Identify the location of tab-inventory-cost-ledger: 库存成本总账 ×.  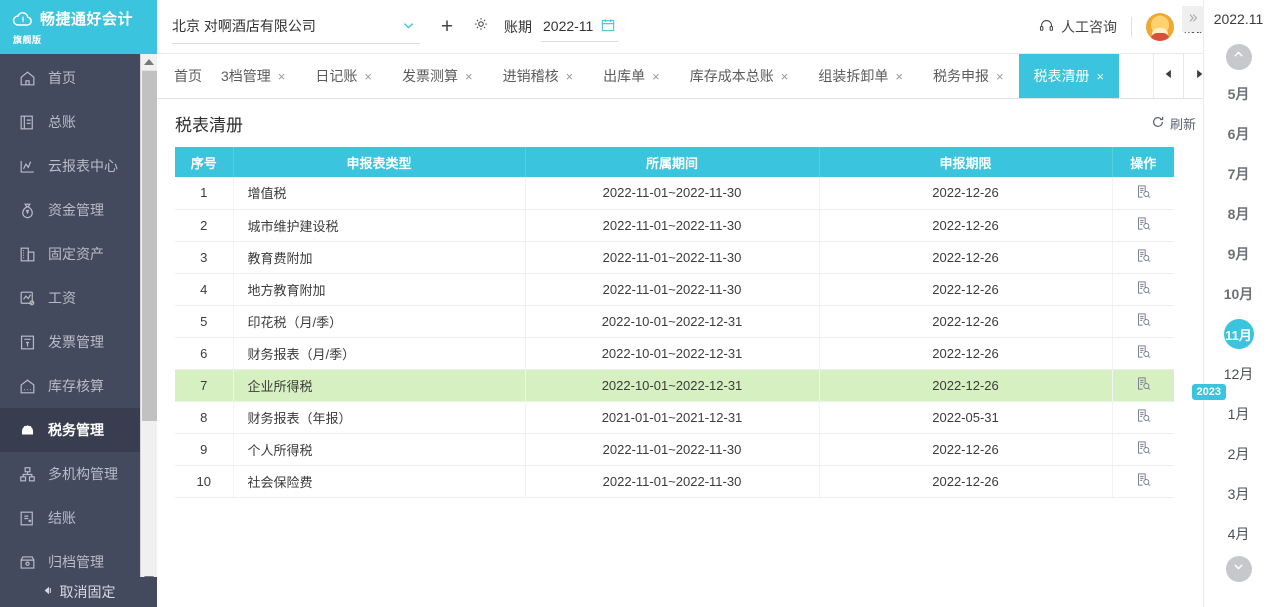
(739, 76).